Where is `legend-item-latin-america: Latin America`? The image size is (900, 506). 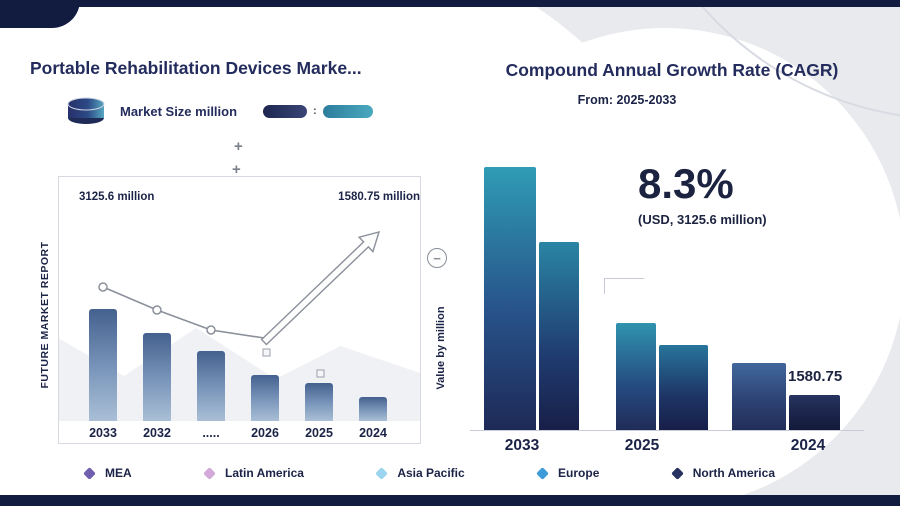
legend-item-latin-america: Latin America is located at coordinates (253, 473).